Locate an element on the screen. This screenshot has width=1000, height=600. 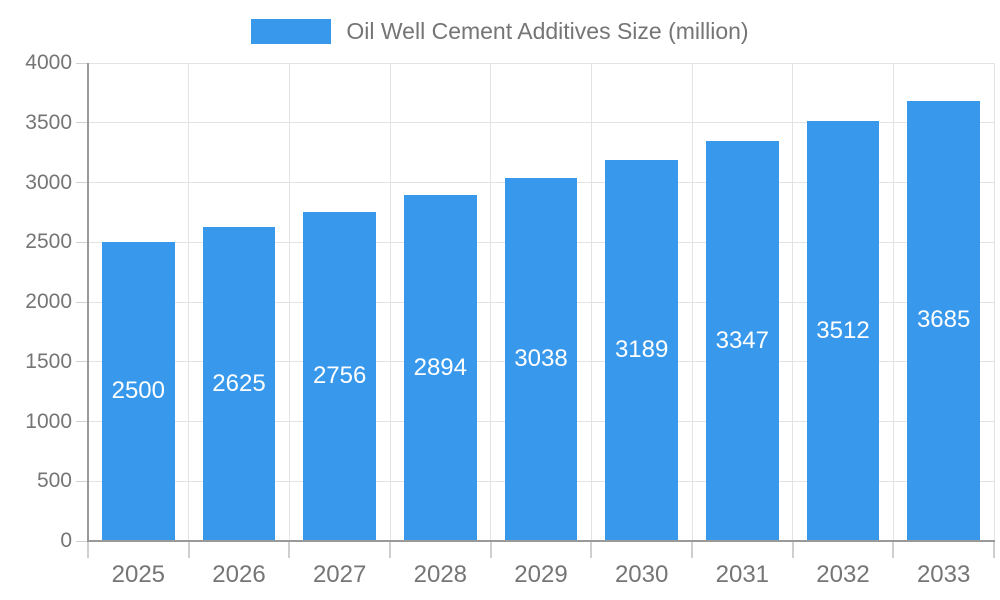
y-axis-tick-label: 3500 is located at coordinates (48, 122).